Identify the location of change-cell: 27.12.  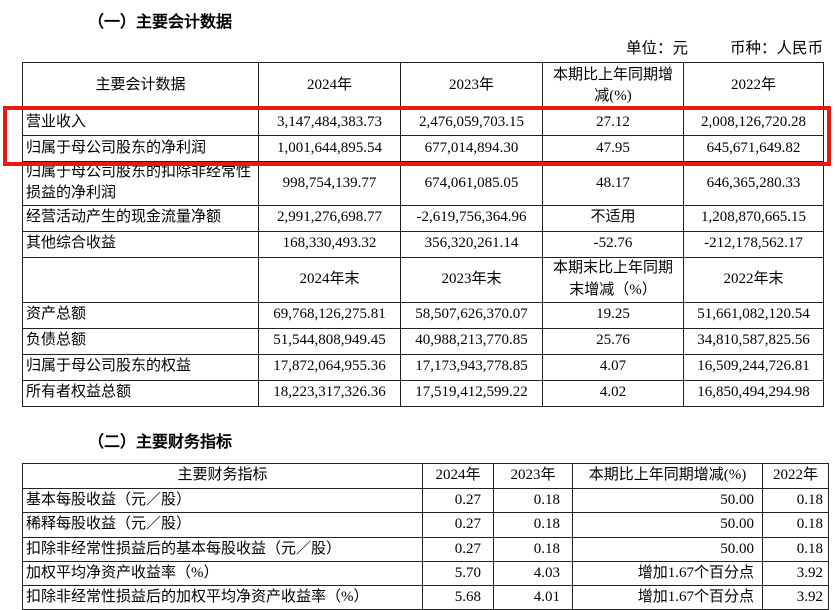
(613, 122).